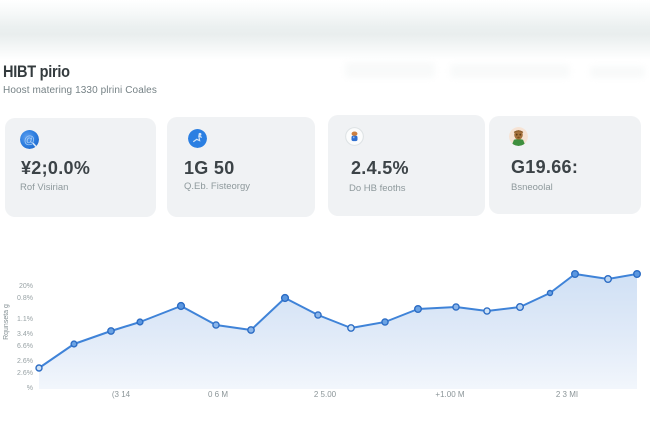 This screenshot has width=650, height=434. Describe the element at coordinates (25, 334) in the screenshot. I see `svg-text: 3.4%` at that location.